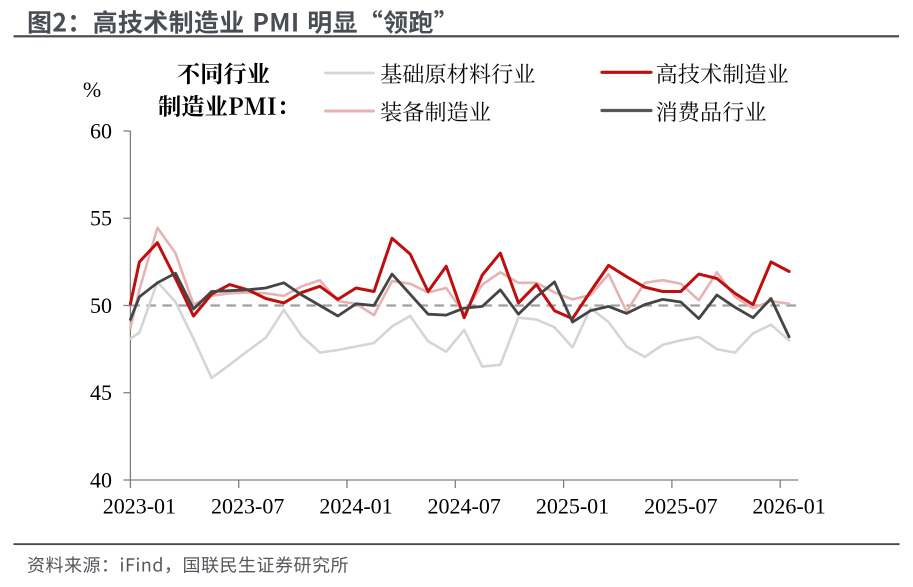 This screenshot has width=913, height=587. I want to click on svg-text: 2024-01, so click(355, 506).